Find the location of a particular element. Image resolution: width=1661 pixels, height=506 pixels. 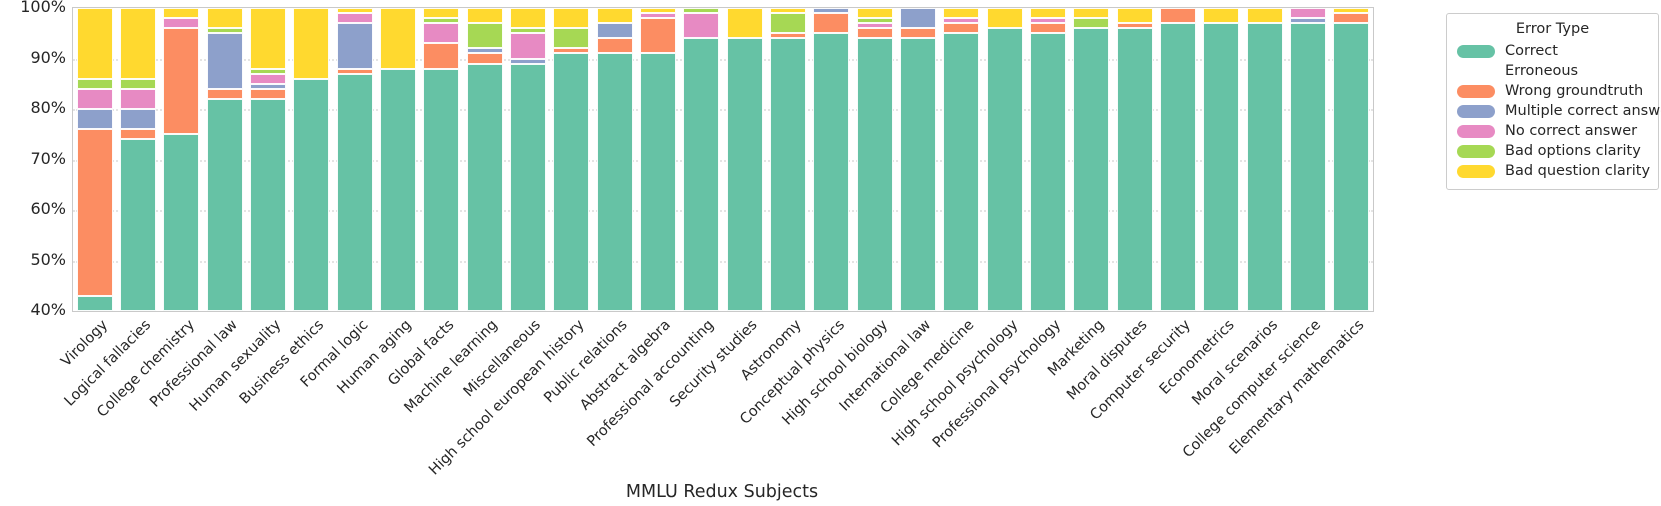

bar-international-law is located at coordinates (918, 159).